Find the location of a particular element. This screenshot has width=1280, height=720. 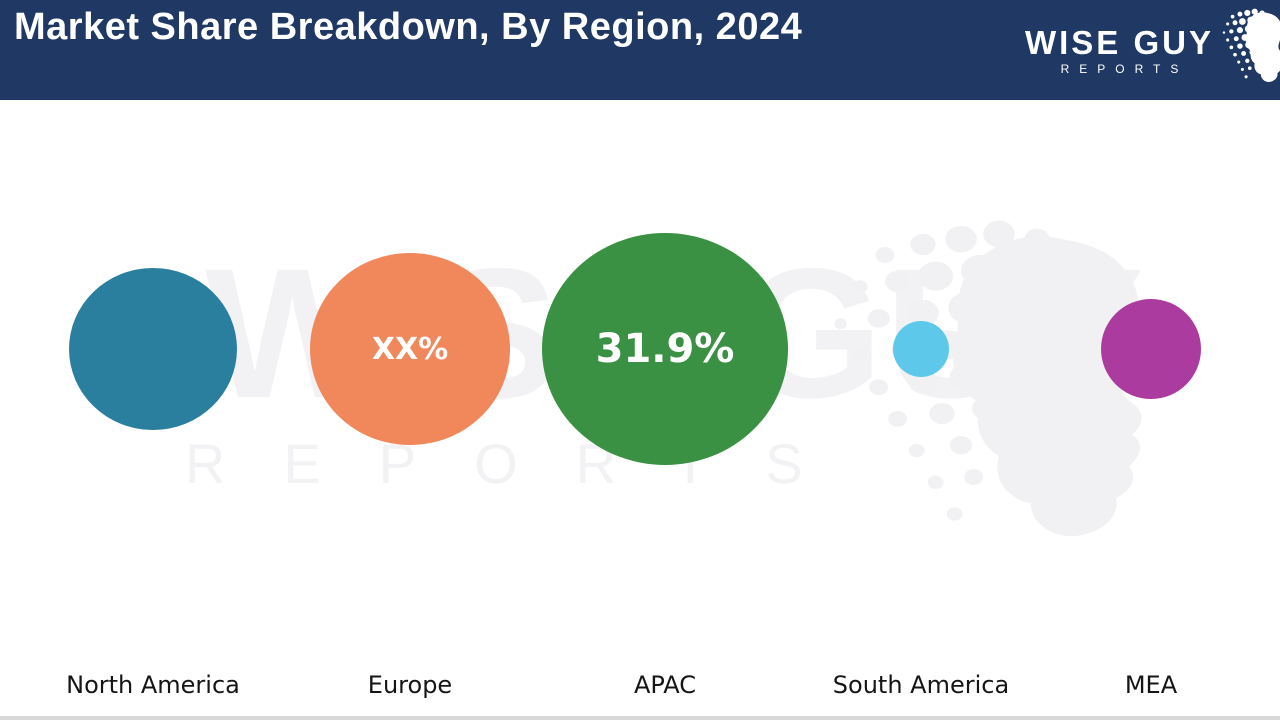

bubble-apac: 31.9% is located at coordinates (665, 349).